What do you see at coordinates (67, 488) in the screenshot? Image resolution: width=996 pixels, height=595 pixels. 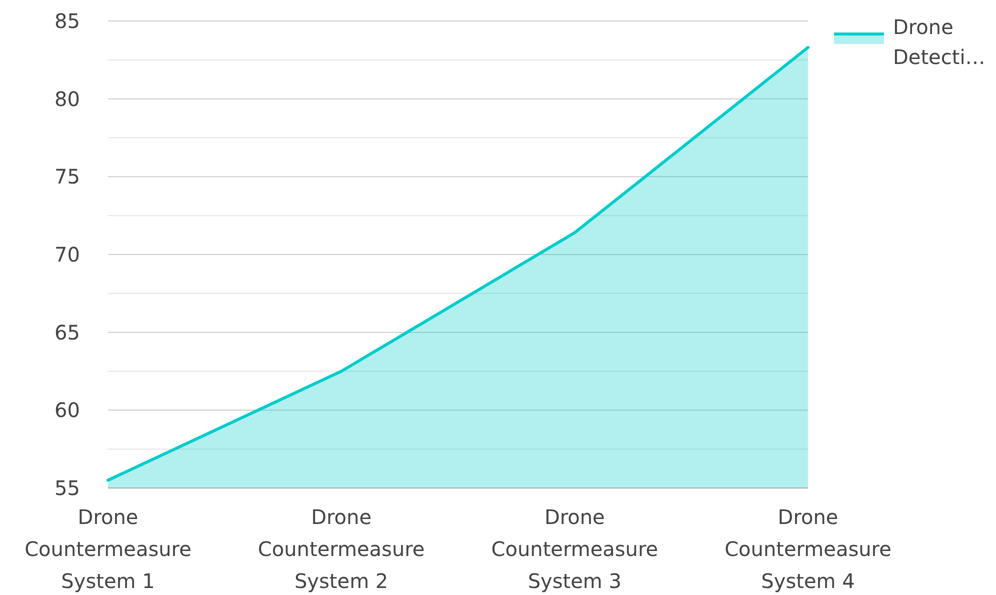 I see `y-tick-label: 55` at bounding box center [67, 488].